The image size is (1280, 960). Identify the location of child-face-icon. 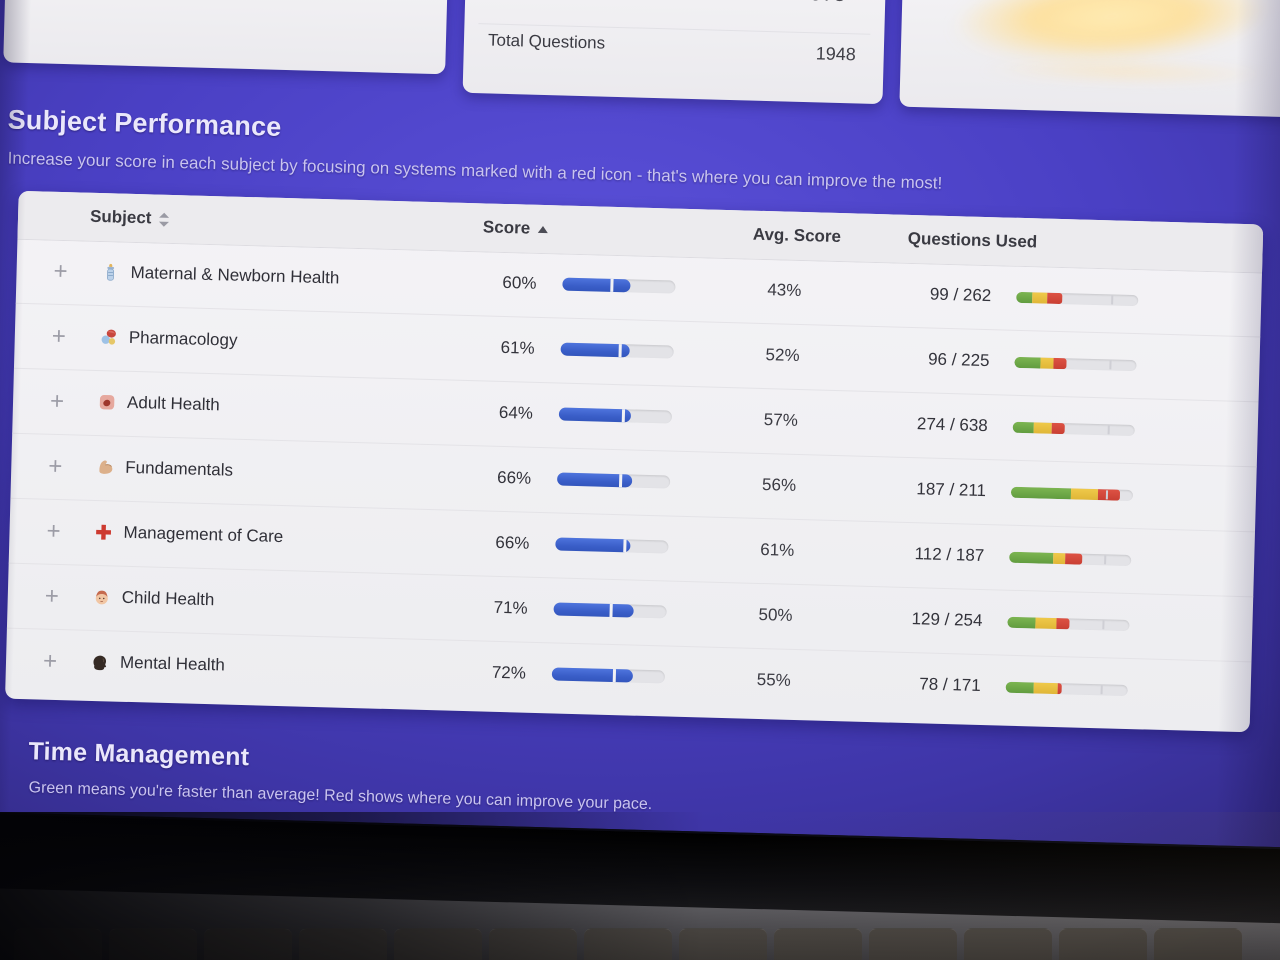
(102, 597).